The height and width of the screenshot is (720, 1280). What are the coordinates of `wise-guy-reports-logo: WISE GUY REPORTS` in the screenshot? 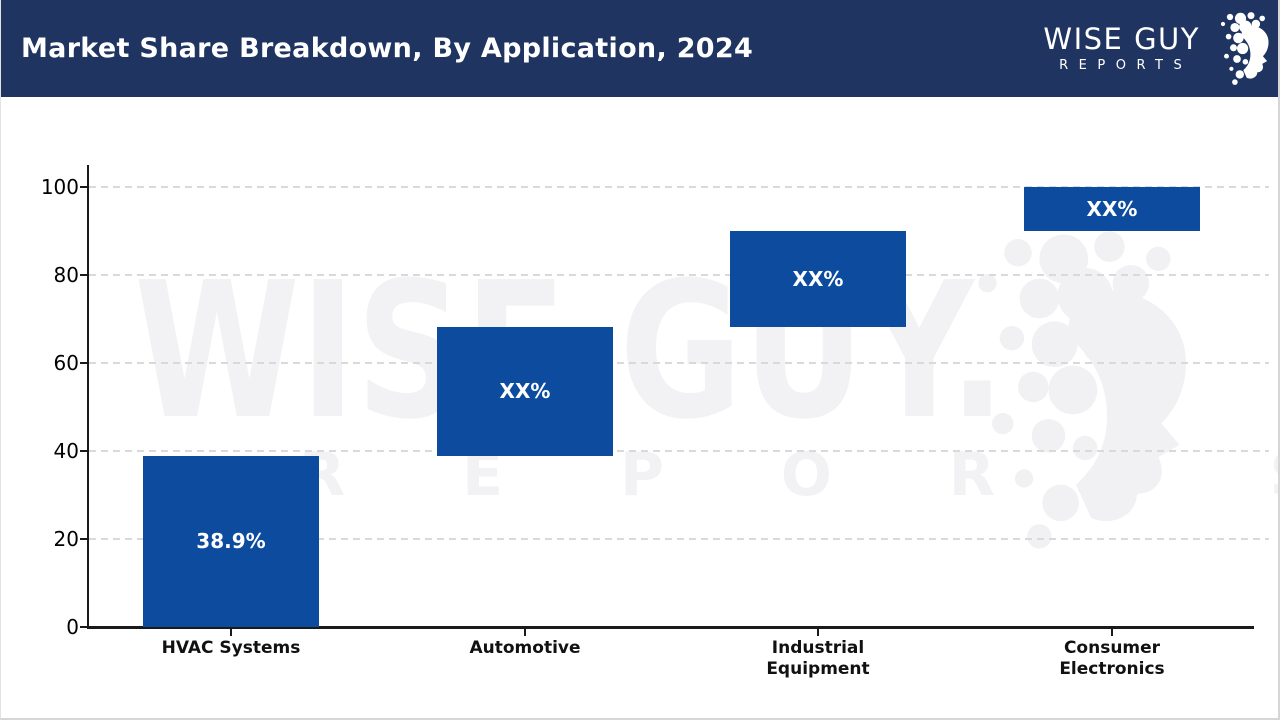 It's located at (1157, 48).